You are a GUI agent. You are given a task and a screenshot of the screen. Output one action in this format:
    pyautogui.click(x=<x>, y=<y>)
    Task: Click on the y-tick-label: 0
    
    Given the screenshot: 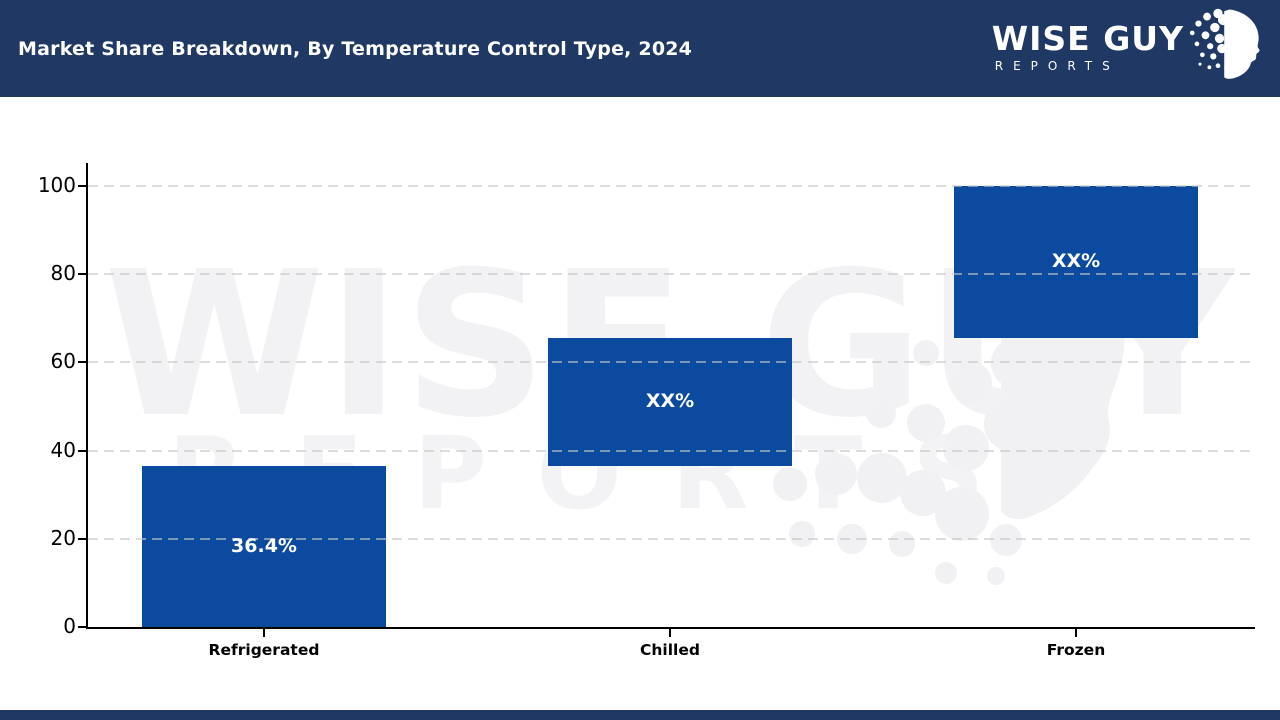 What is the action you would take?
    pyautogui.click(x=69, y=626)
    